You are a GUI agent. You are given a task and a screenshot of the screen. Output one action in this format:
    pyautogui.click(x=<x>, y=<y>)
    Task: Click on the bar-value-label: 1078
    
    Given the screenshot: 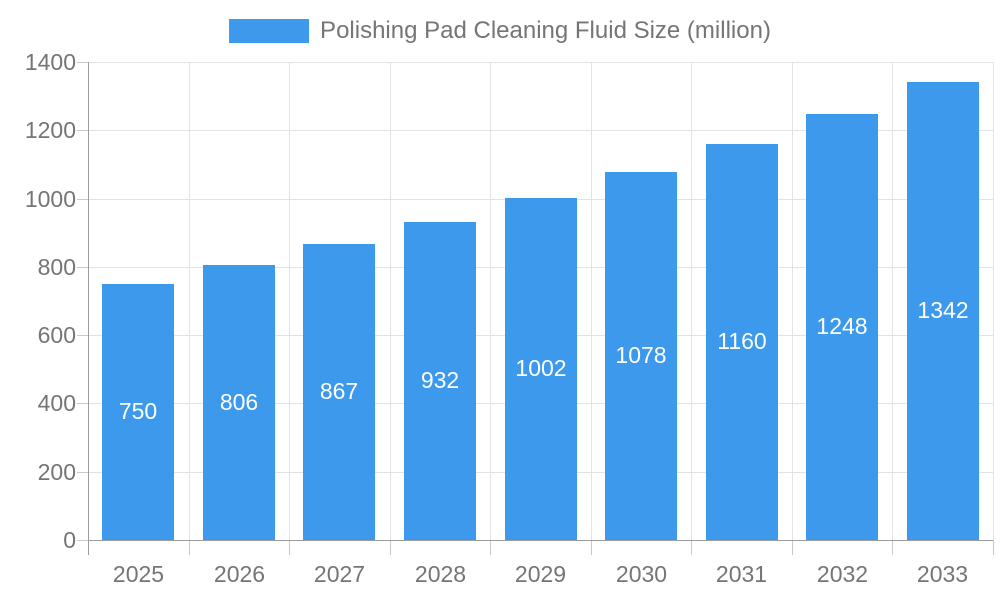 What is the action you would take?
    pyautogui.click(x=641, y=355)
    